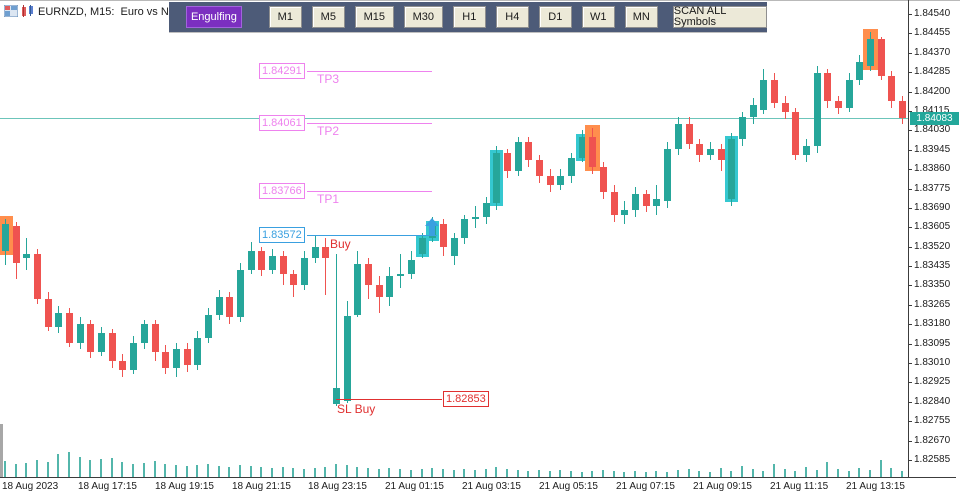  I want to click on tp2-line, so click(369, 123).